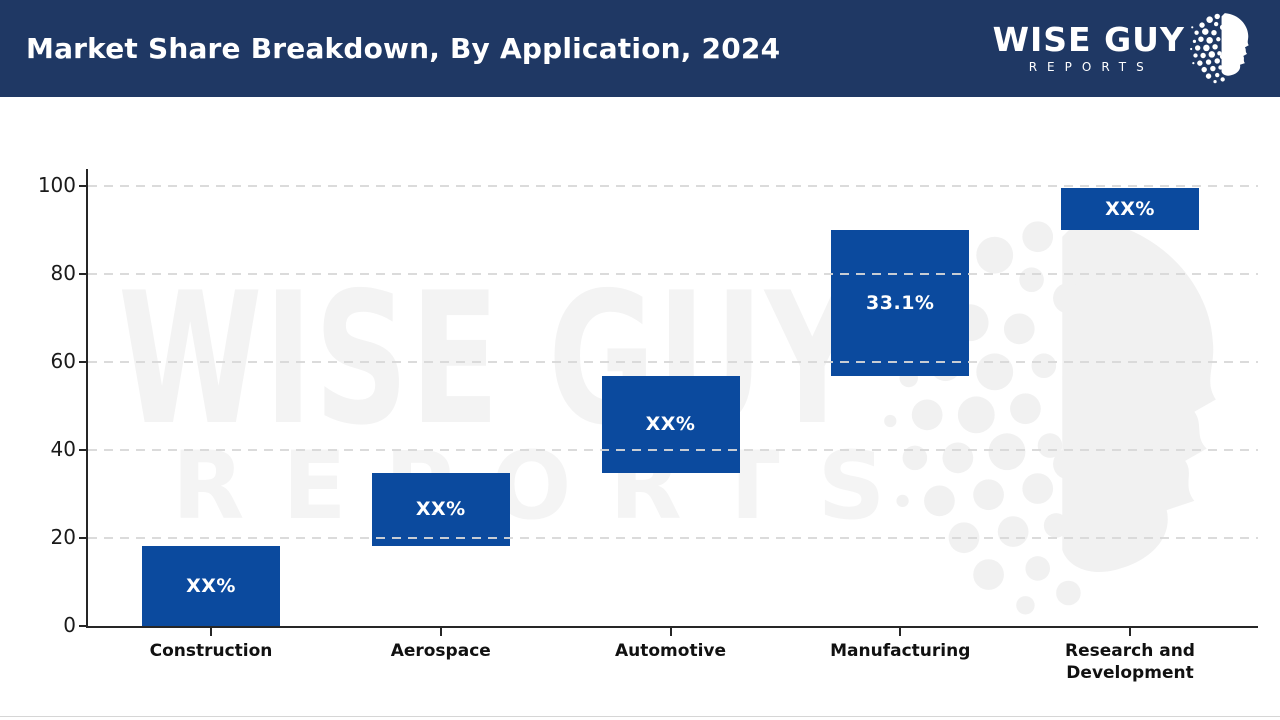 The image size is (1280, 720). I want to click on x-axis-line, so click(672, 627).